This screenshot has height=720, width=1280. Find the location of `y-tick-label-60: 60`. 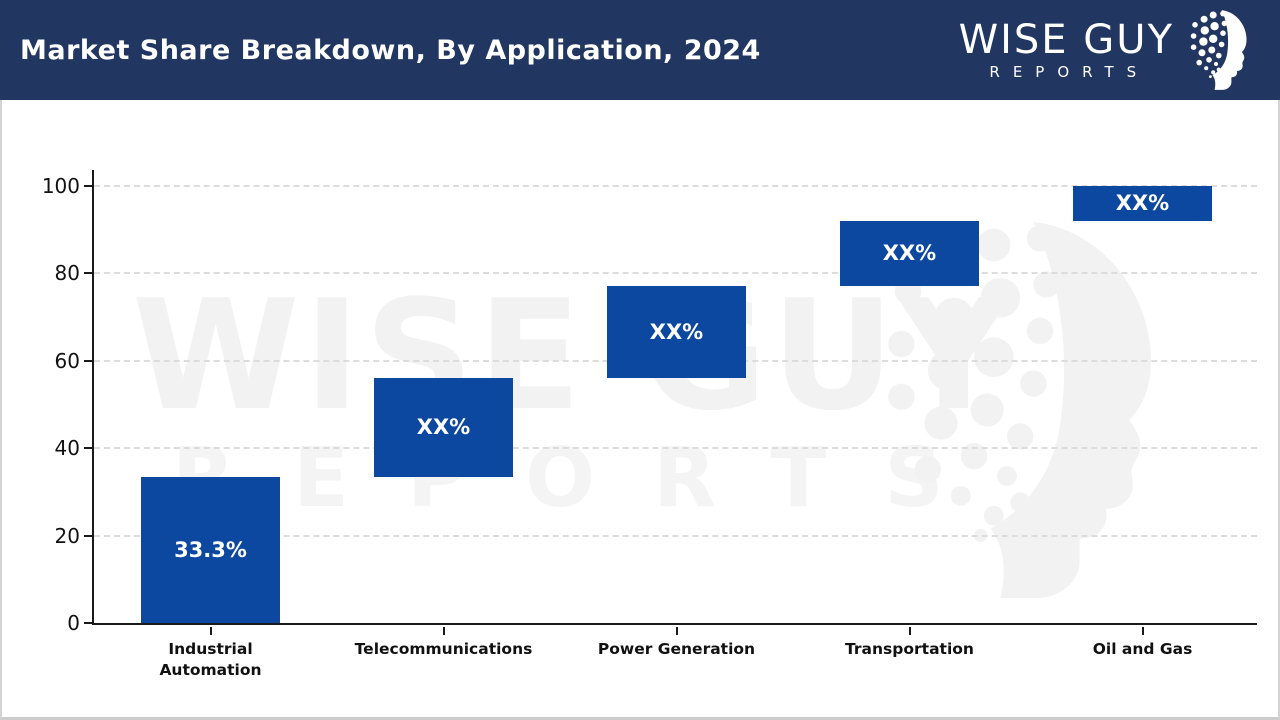

y-tick-label-60: 60 is located at coordinates (67, 360).